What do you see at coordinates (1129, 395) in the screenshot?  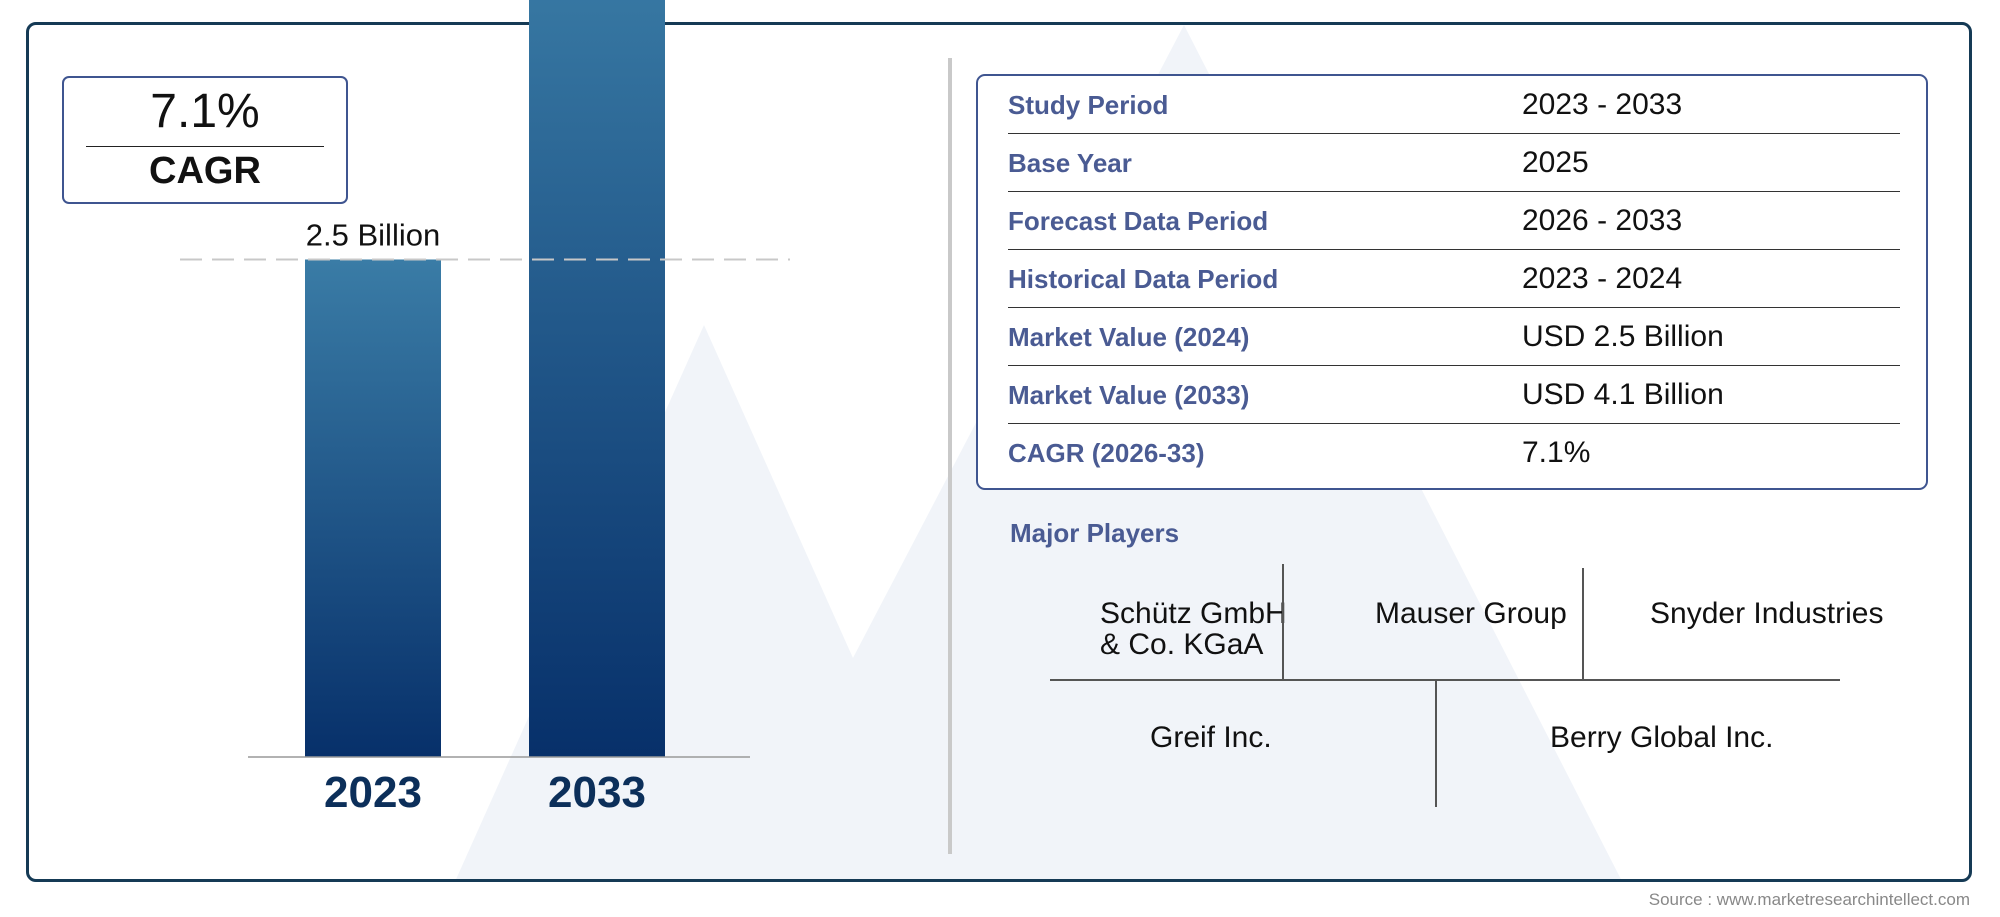 I see `info-row-label: Market Value (2033)` at bounding box center [1129, 395].